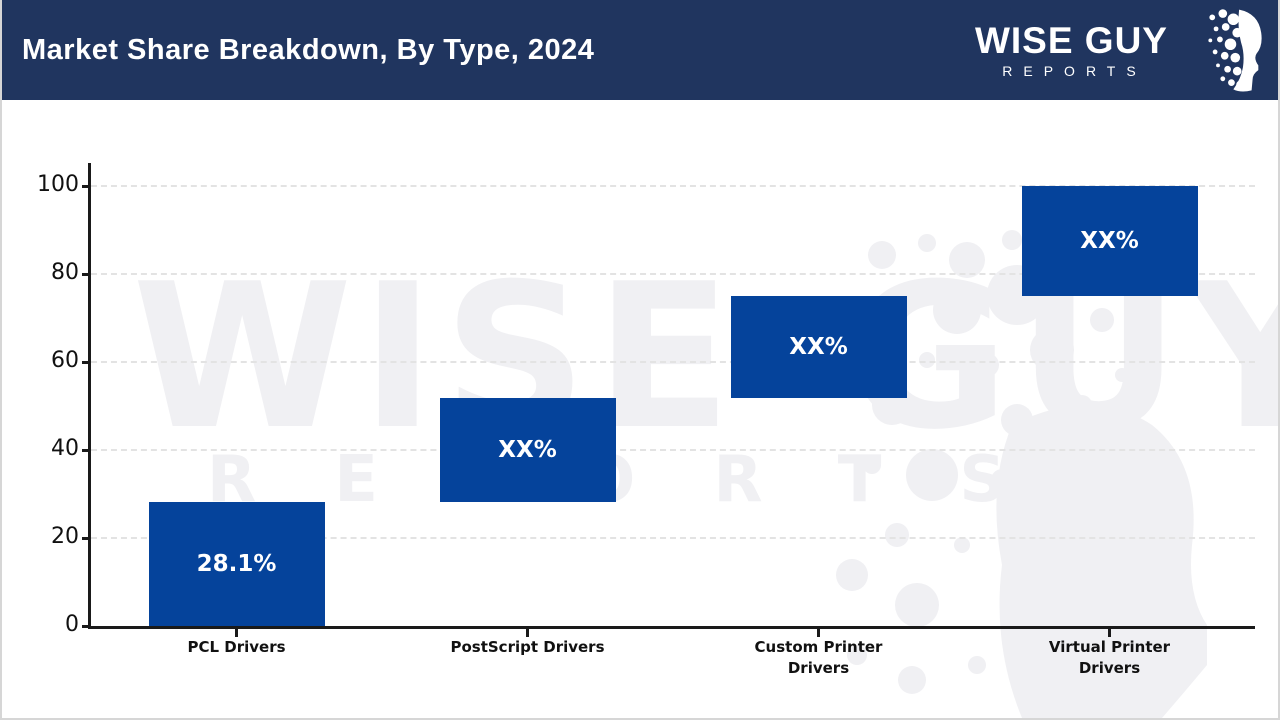 Image resolution: width=1280 pixels, height=720 pixels. I want to click on x-axis-category-label: PCL Drivers, so click(237, 647).